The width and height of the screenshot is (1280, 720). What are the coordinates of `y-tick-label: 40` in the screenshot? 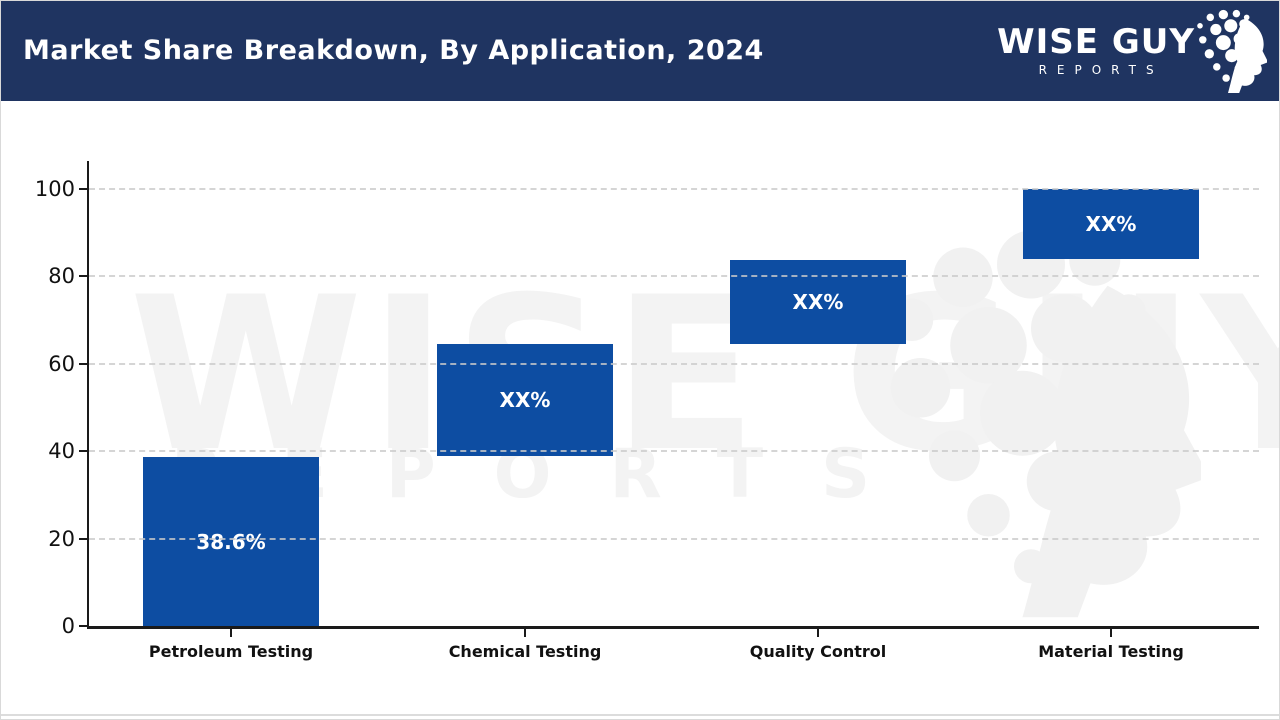 It's located at (61, 451).